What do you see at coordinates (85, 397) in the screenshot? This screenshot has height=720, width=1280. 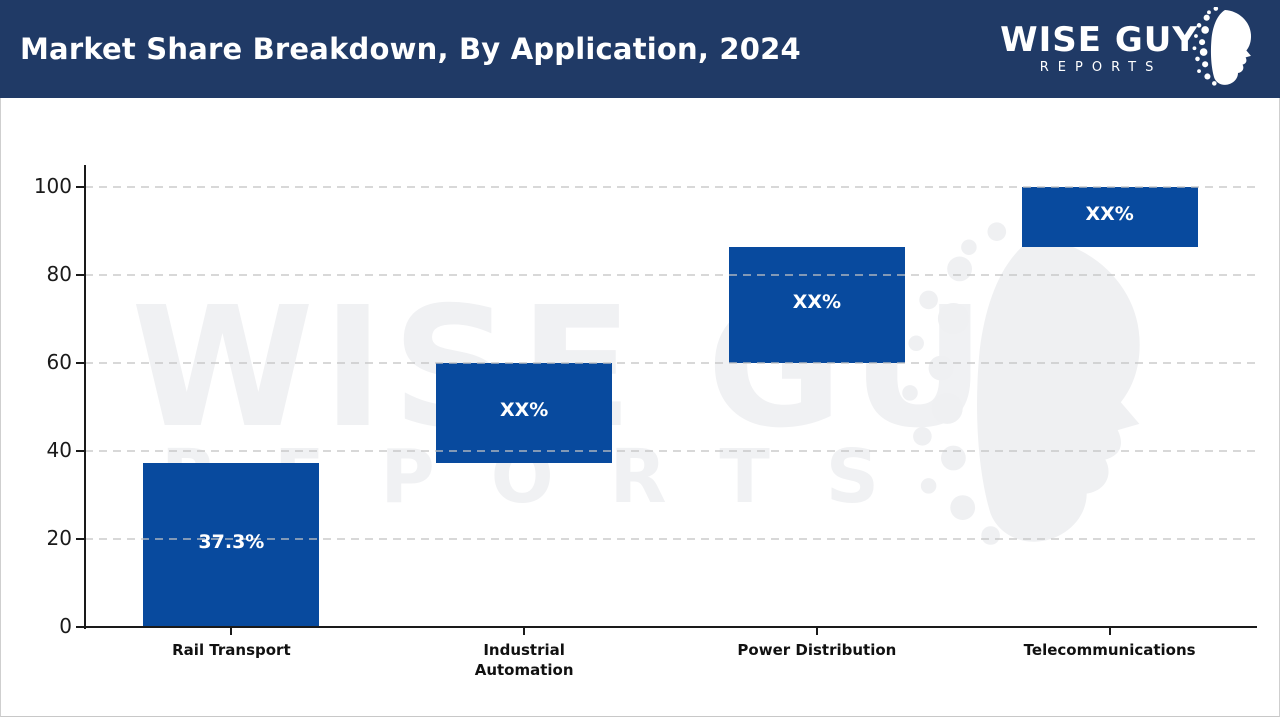 I see `y-axis` at bounding box center [85, 397].